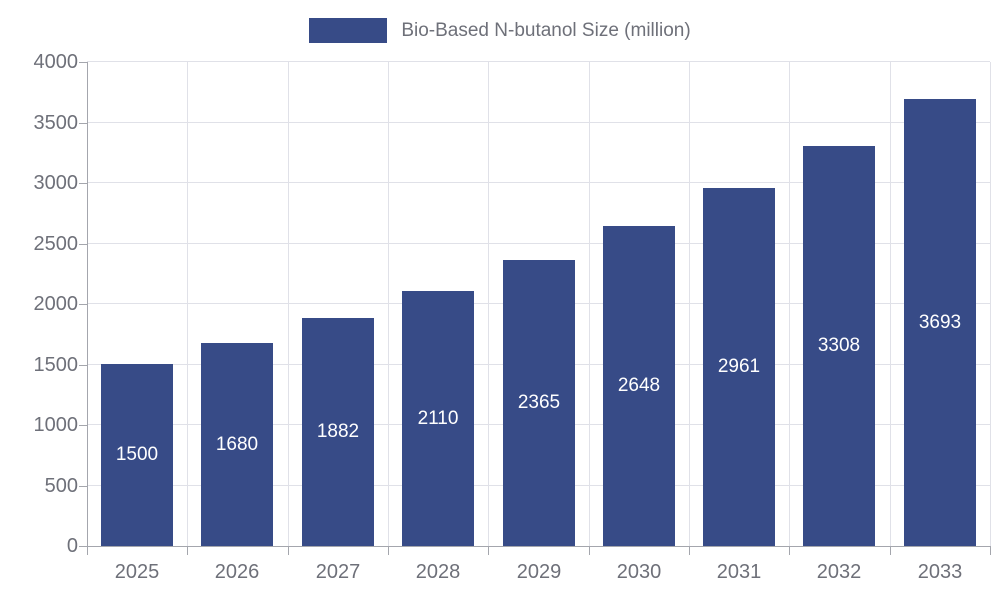 This screenshot has width=1000, height=600. I want to click on y-axis-tick-label: 4000, so click(56, 62).